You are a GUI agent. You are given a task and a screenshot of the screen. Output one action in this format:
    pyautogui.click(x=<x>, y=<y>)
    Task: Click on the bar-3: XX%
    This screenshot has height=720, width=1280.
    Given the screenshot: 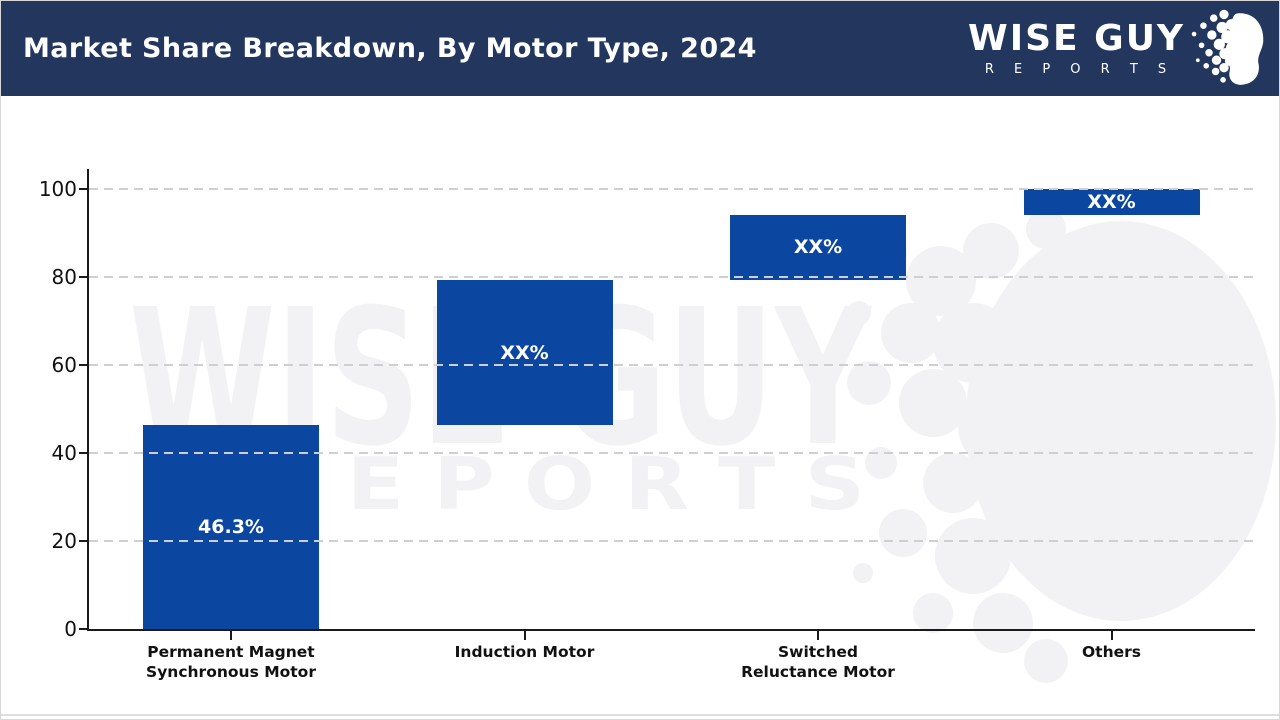 What is the action you would take?
    pyautogui.click(x=818, y=247)
    